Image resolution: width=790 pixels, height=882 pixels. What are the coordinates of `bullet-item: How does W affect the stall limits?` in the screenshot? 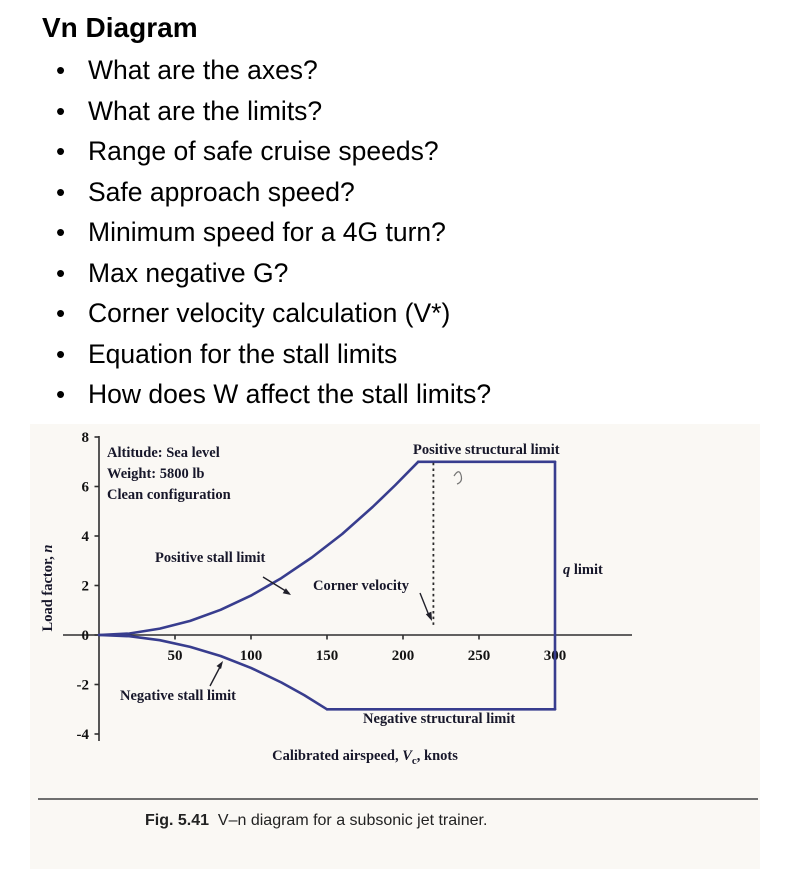 It's located at (266, 394).